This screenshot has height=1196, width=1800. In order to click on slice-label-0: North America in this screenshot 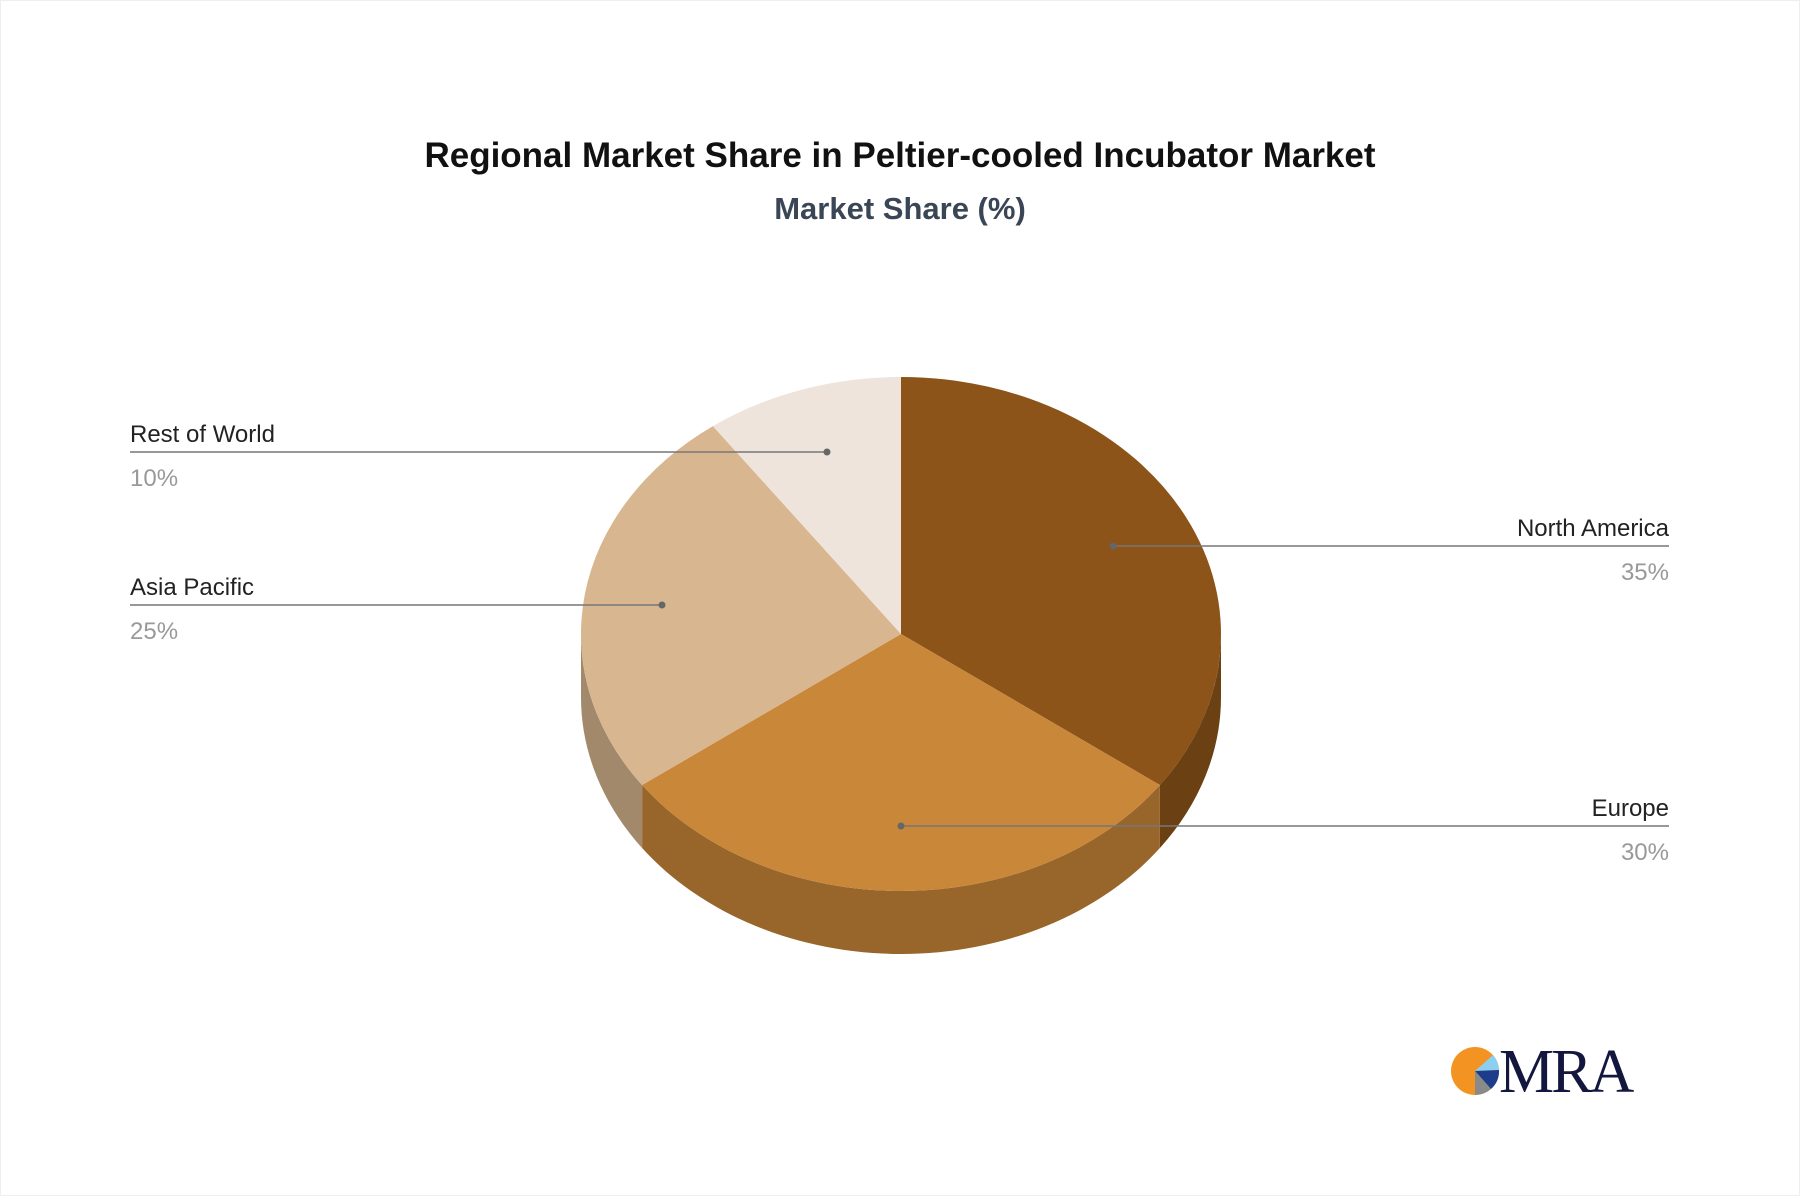, I will do `click(1593, 528)`.